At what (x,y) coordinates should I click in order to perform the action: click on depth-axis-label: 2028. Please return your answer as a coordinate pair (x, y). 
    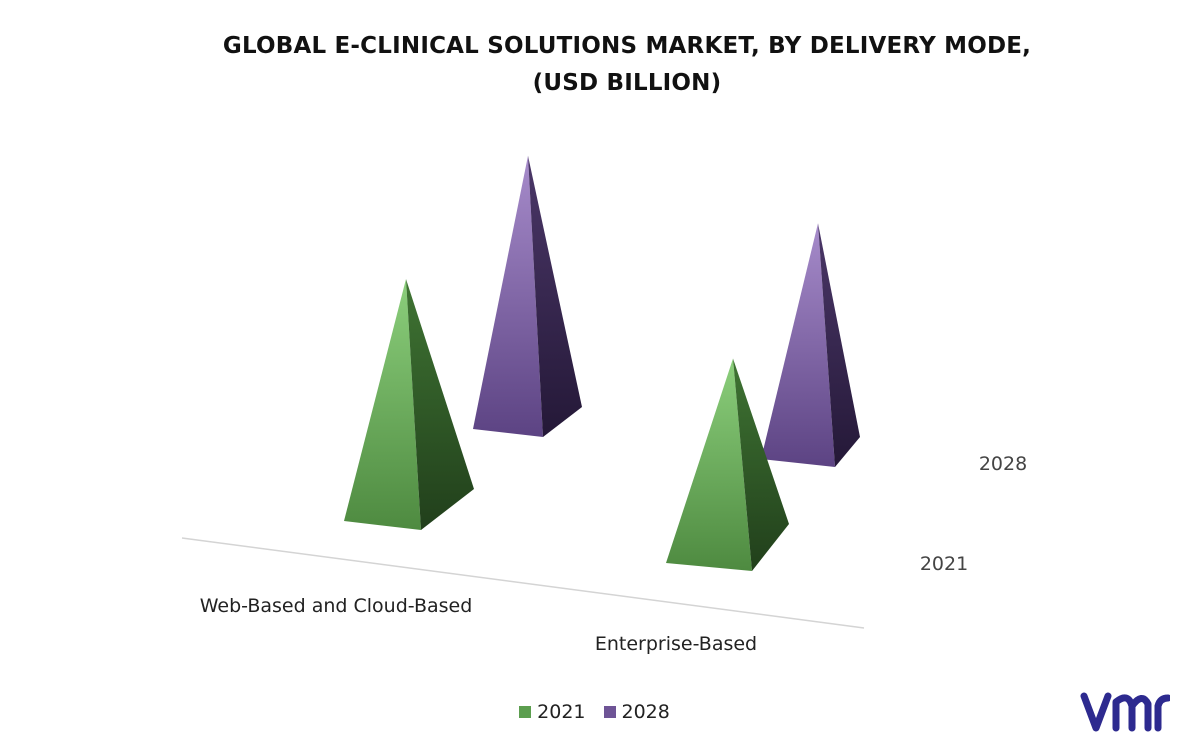
    Looking at the image, I should click on (1003, 464).